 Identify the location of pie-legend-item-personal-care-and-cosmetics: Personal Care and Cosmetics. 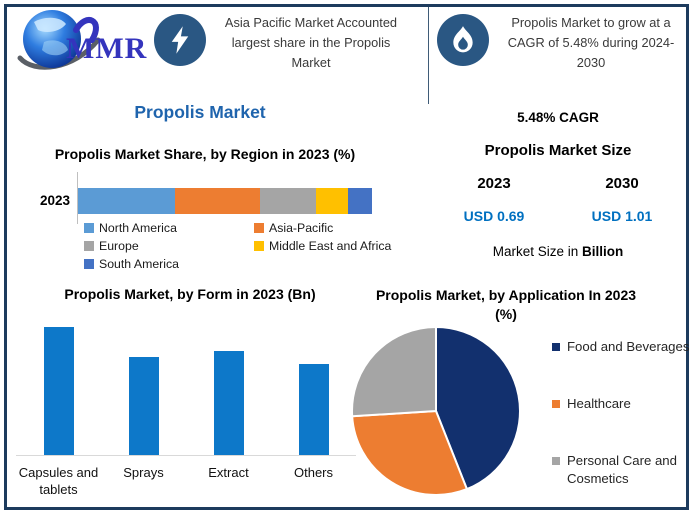
(621, 470).